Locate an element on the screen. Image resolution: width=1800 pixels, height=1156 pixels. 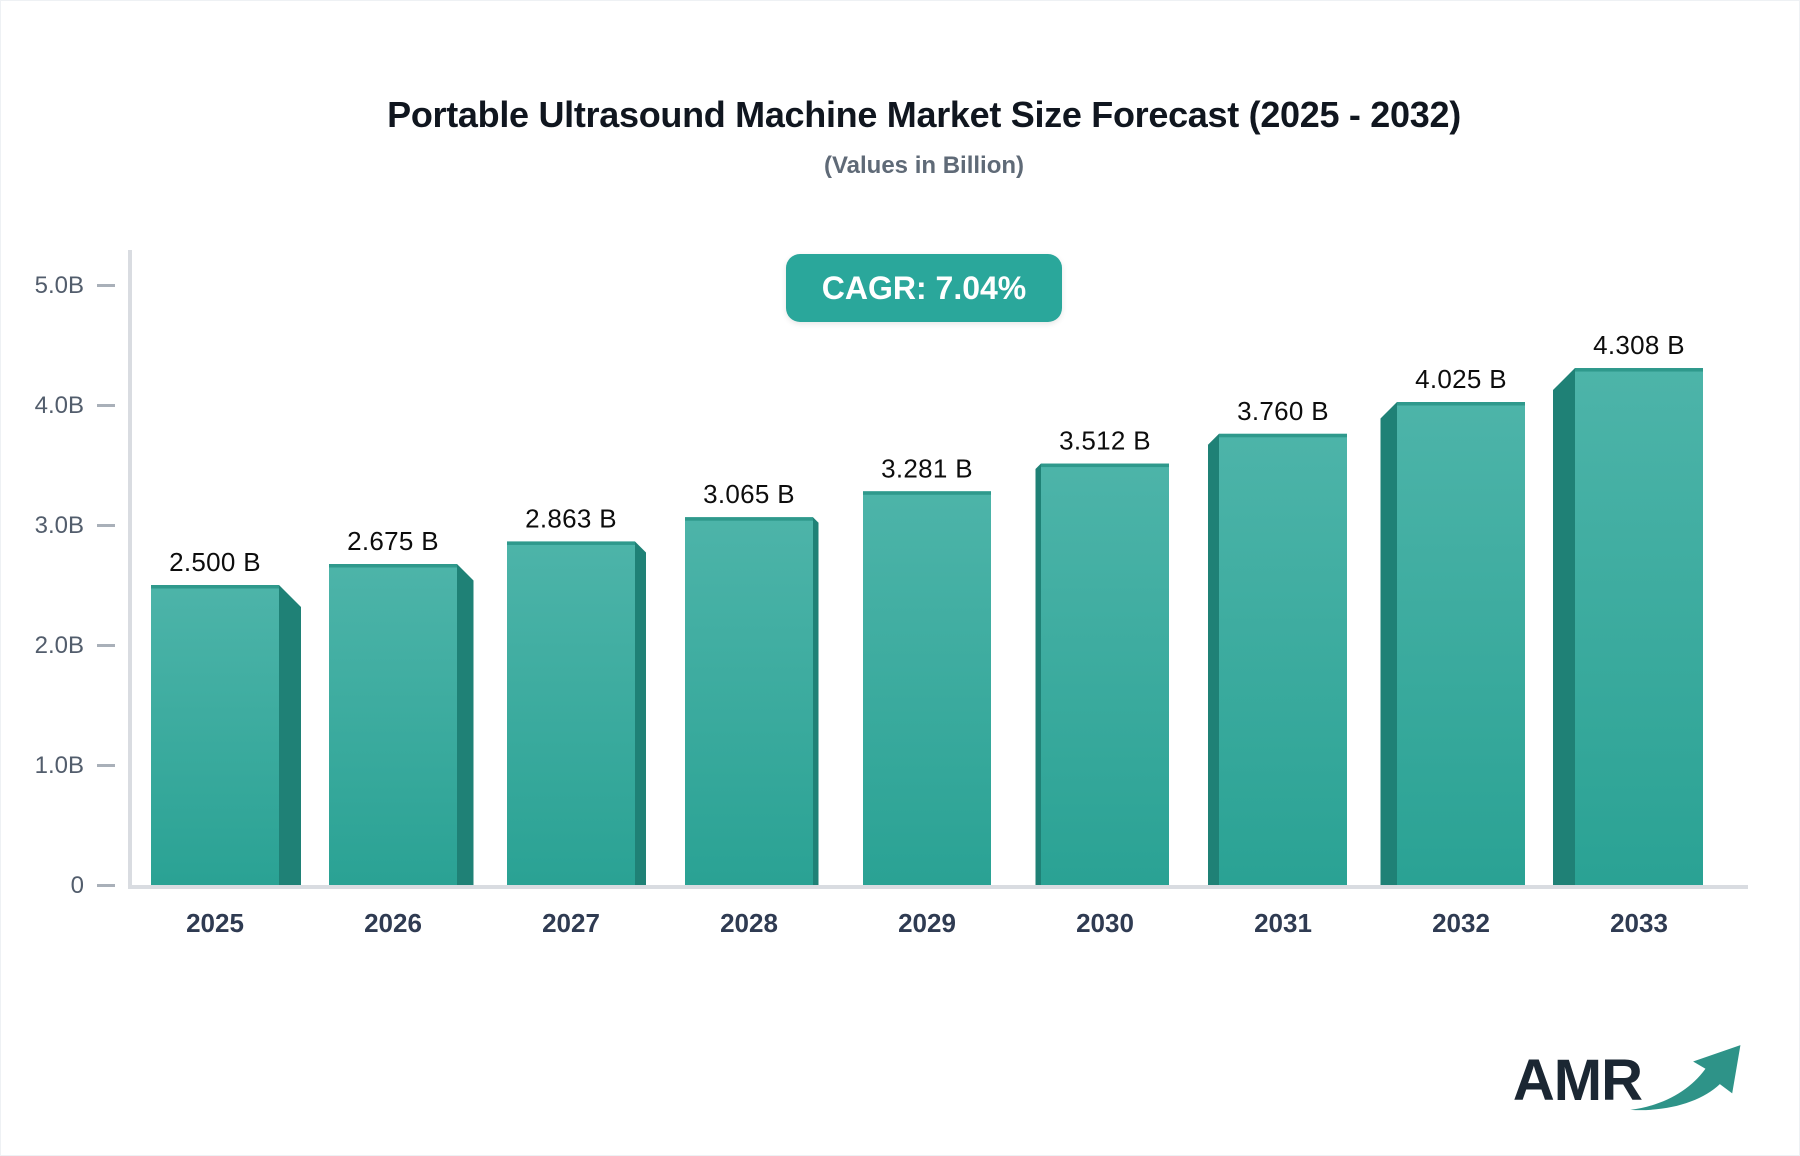
bar-group-2030: 3.512 B 2030 is located at coordinates (1102, 682).